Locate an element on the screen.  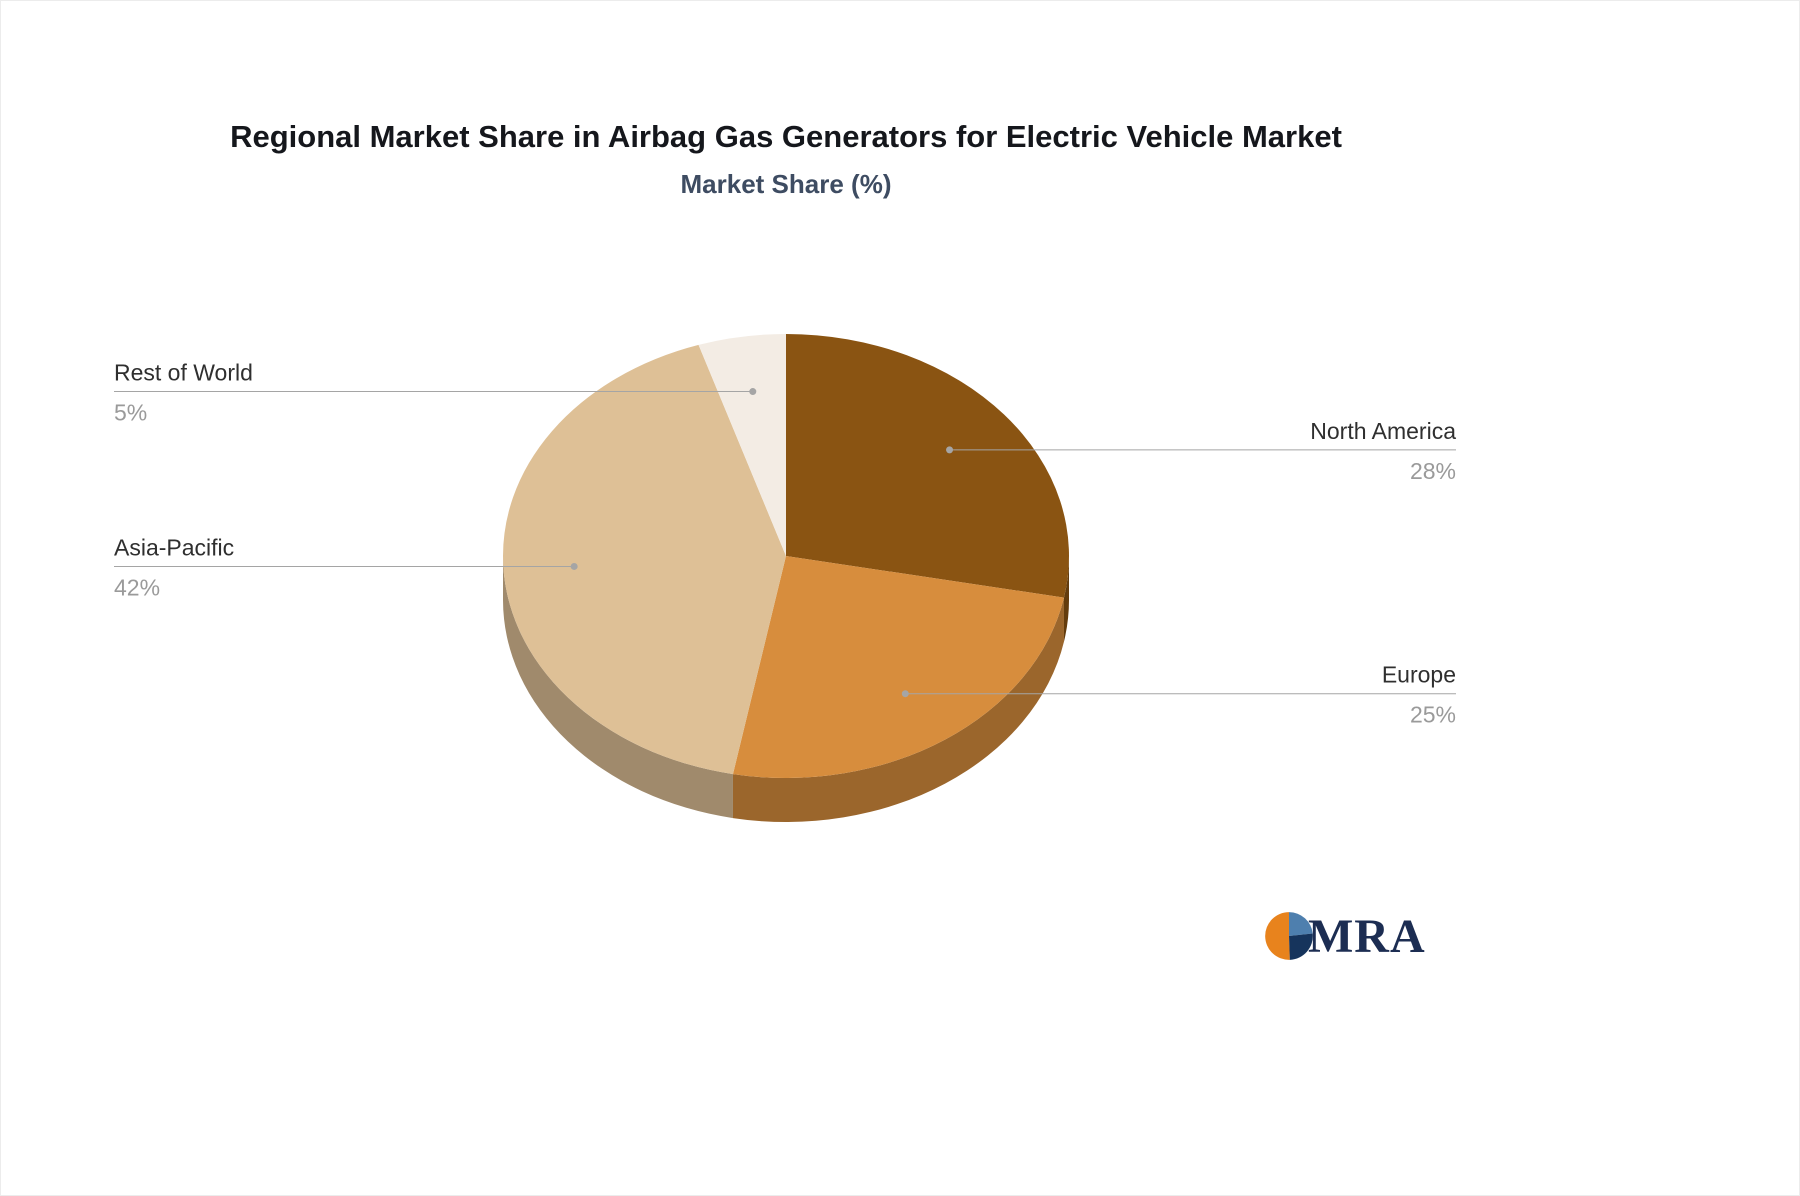
brand-logo-pie-icon is located at coordinates (1289, 936).